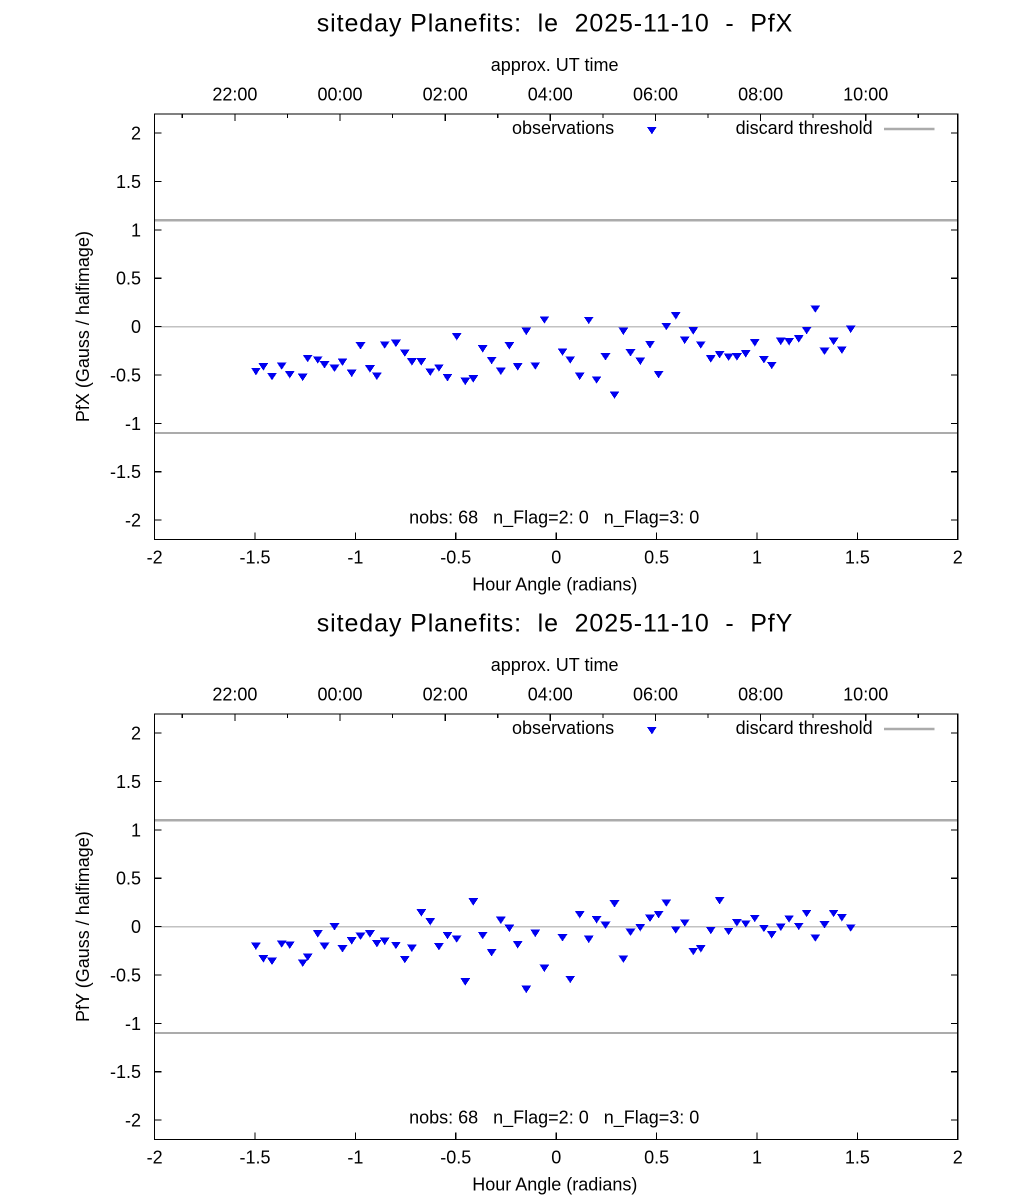  What do you see at coordinates (83, 326) in the screenshot?
I see `svg-text: PfX (Gauss / halfimage)` at bounding box center [83, 326].